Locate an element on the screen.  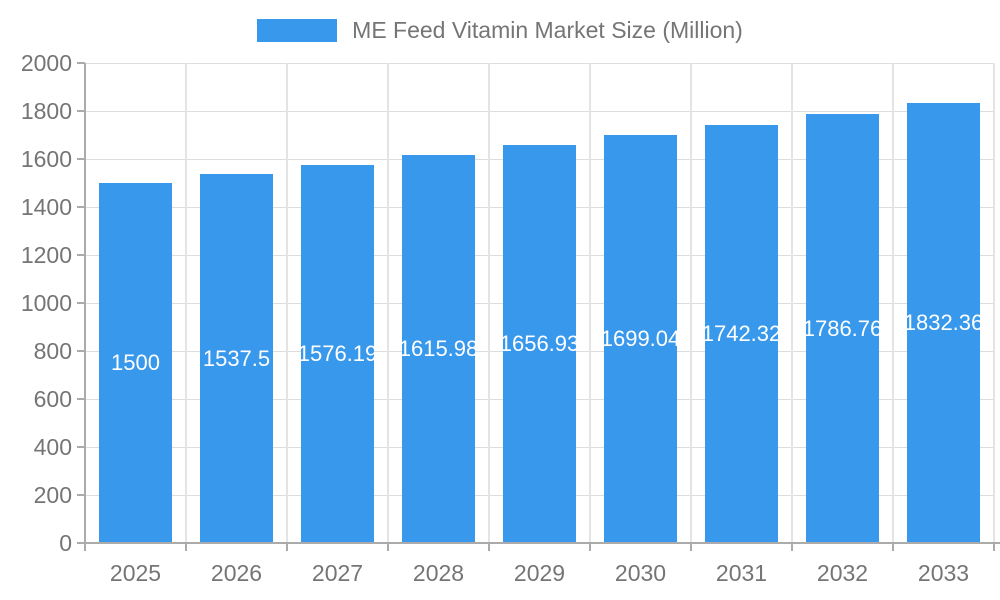
bar: 1537.5 is located at coordinates (236, 358).